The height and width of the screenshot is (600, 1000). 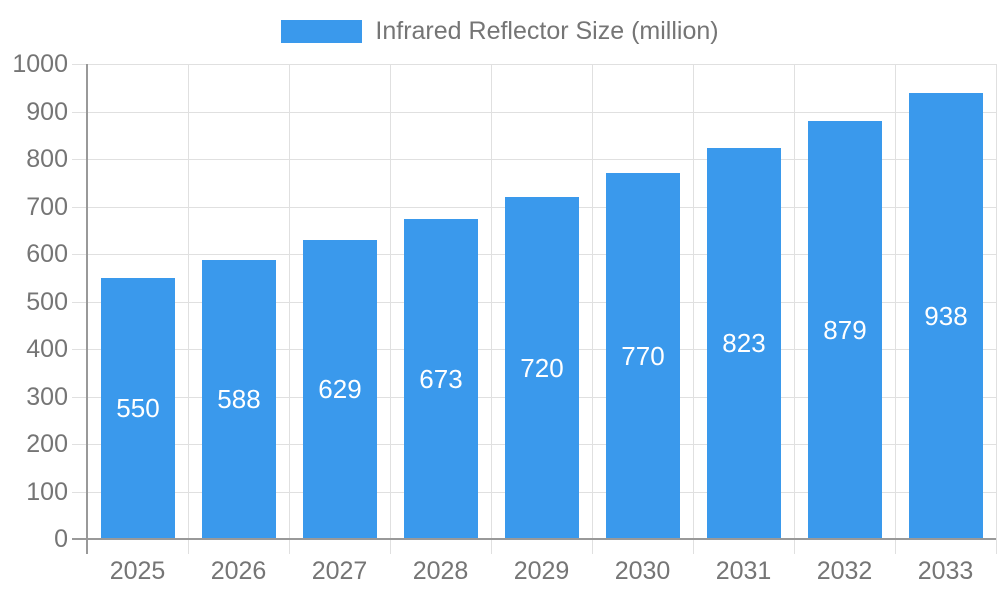 I want to click on bar-2033: 938, so click(x=946, y=316).